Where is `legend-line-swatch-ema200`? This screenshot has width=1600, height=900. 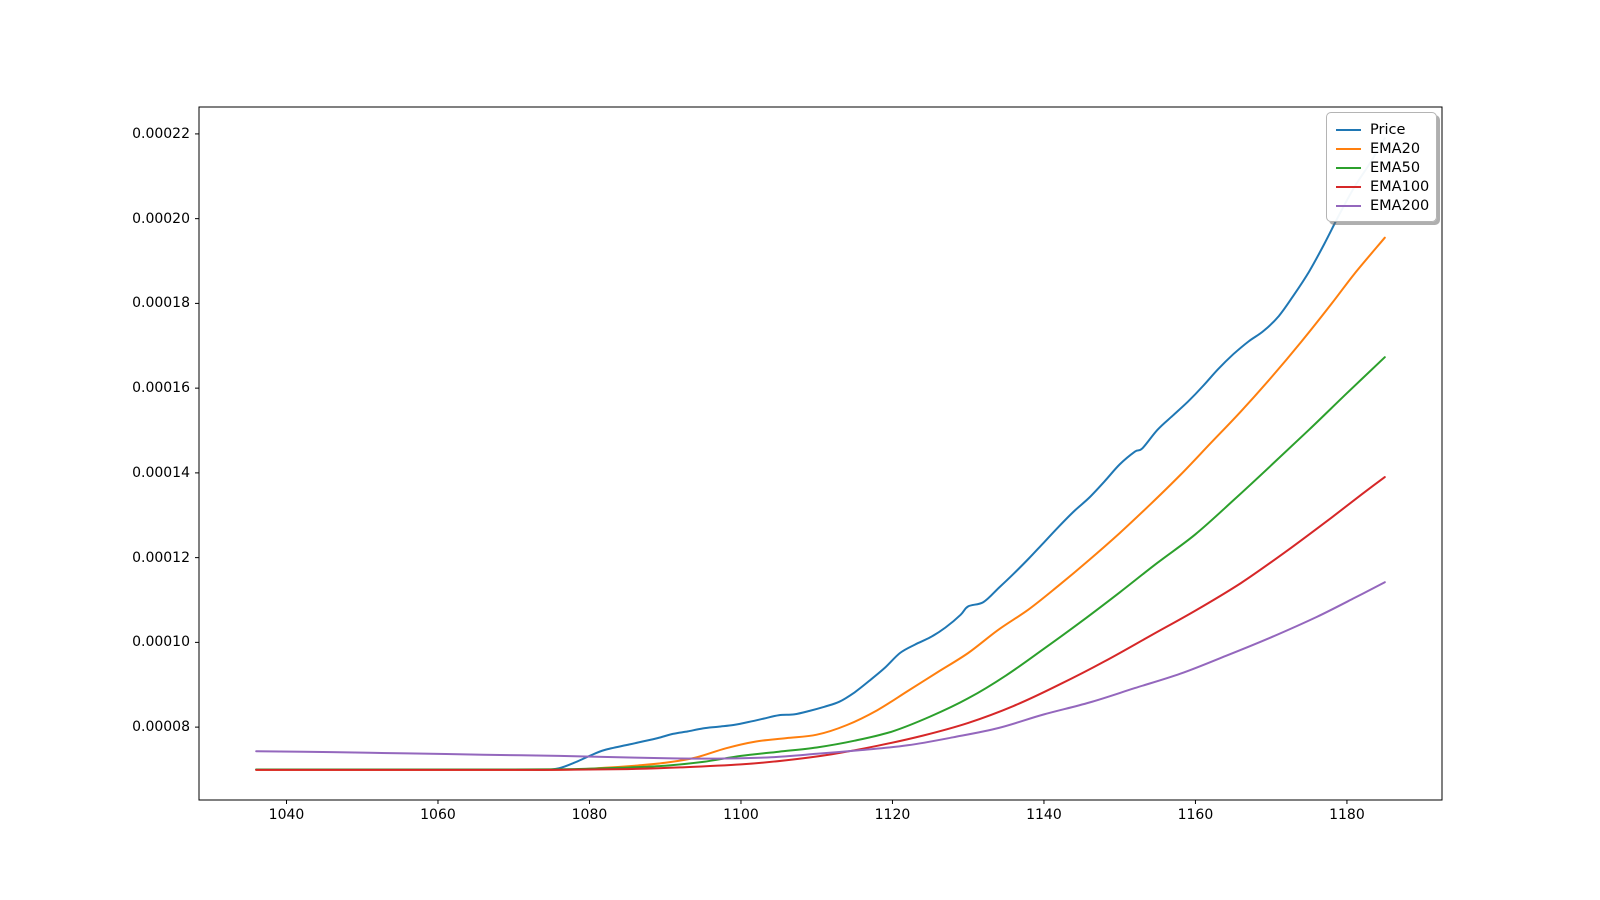 legend-line-swatch-ema200 is located at coordinates (1348, 205).